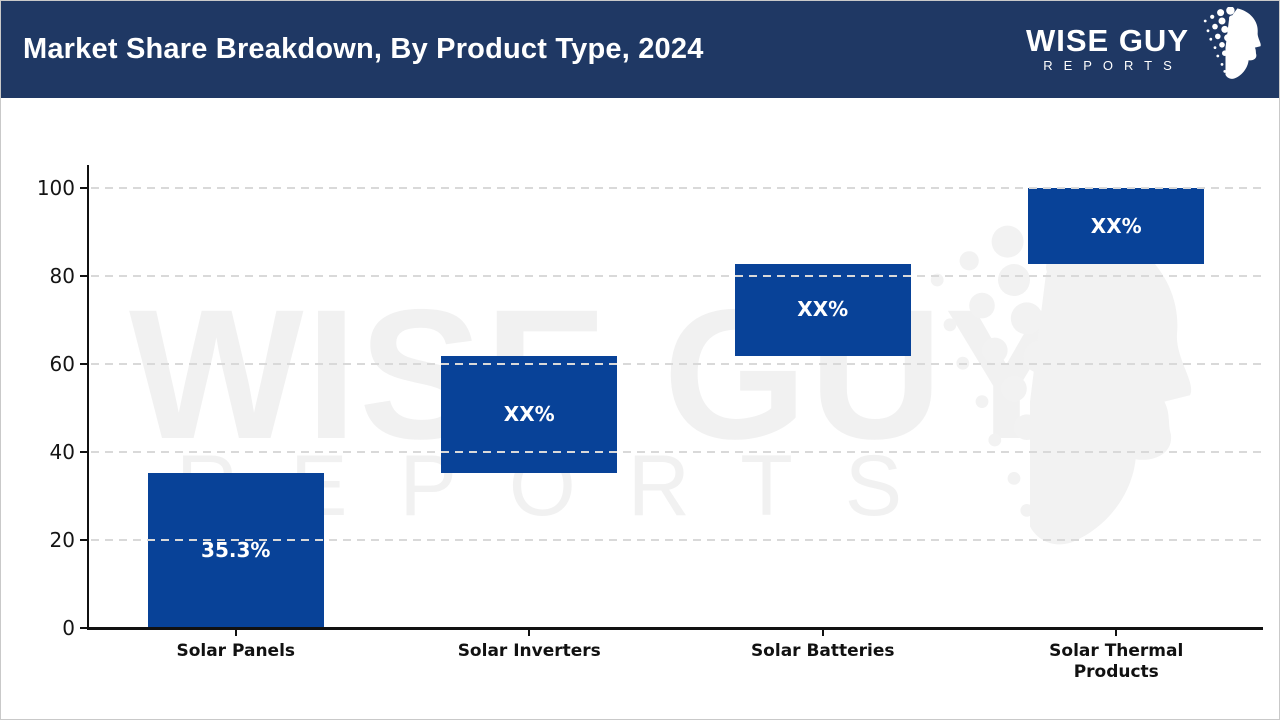 This screenshot has height=720, width=1280. Describe the element at coordinates (529, 651) in the screenshot. I see `x-category-label: Solar Inverters` at that location.